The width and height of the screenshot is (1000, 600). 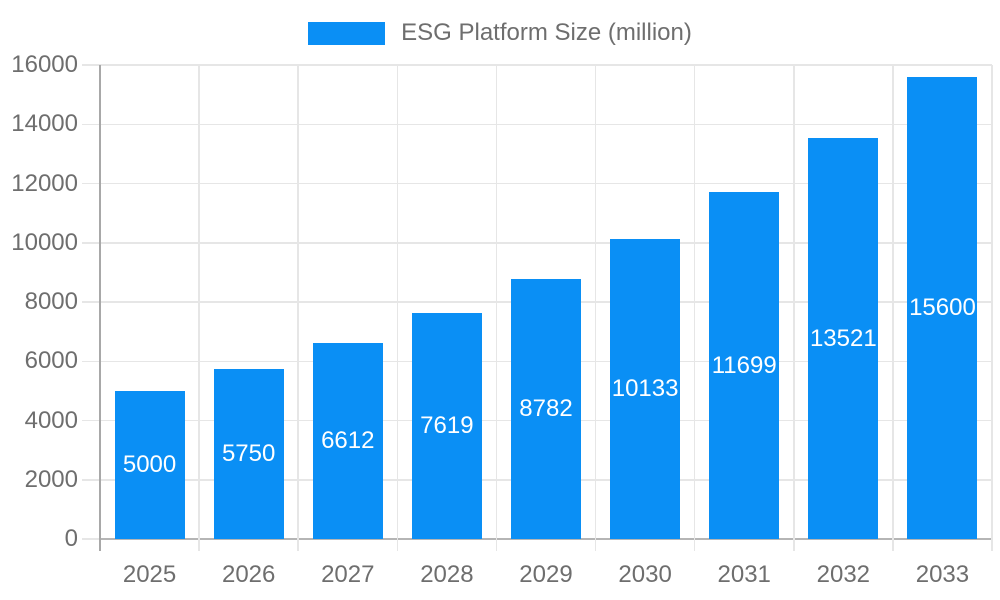 I want to click on bar-value-label: 5000, so click(x=149, y=464).